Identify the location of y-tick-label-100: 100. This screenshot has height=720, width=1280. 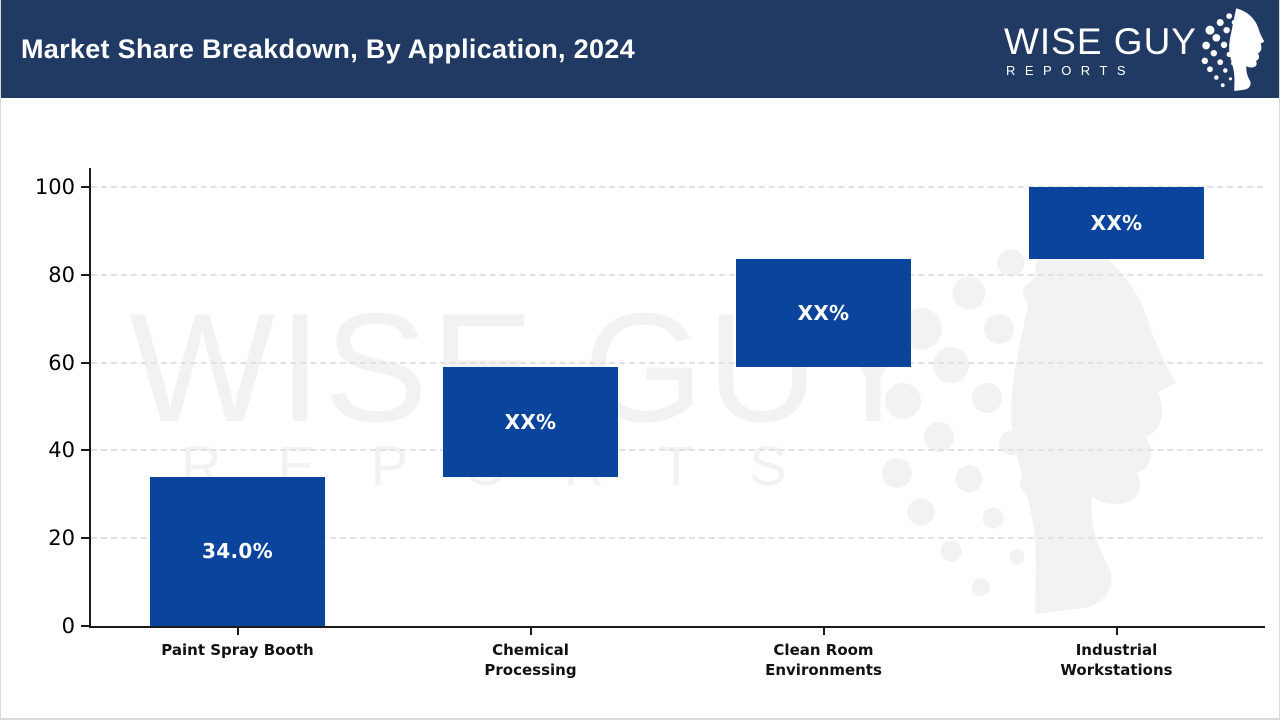
(54, 187).